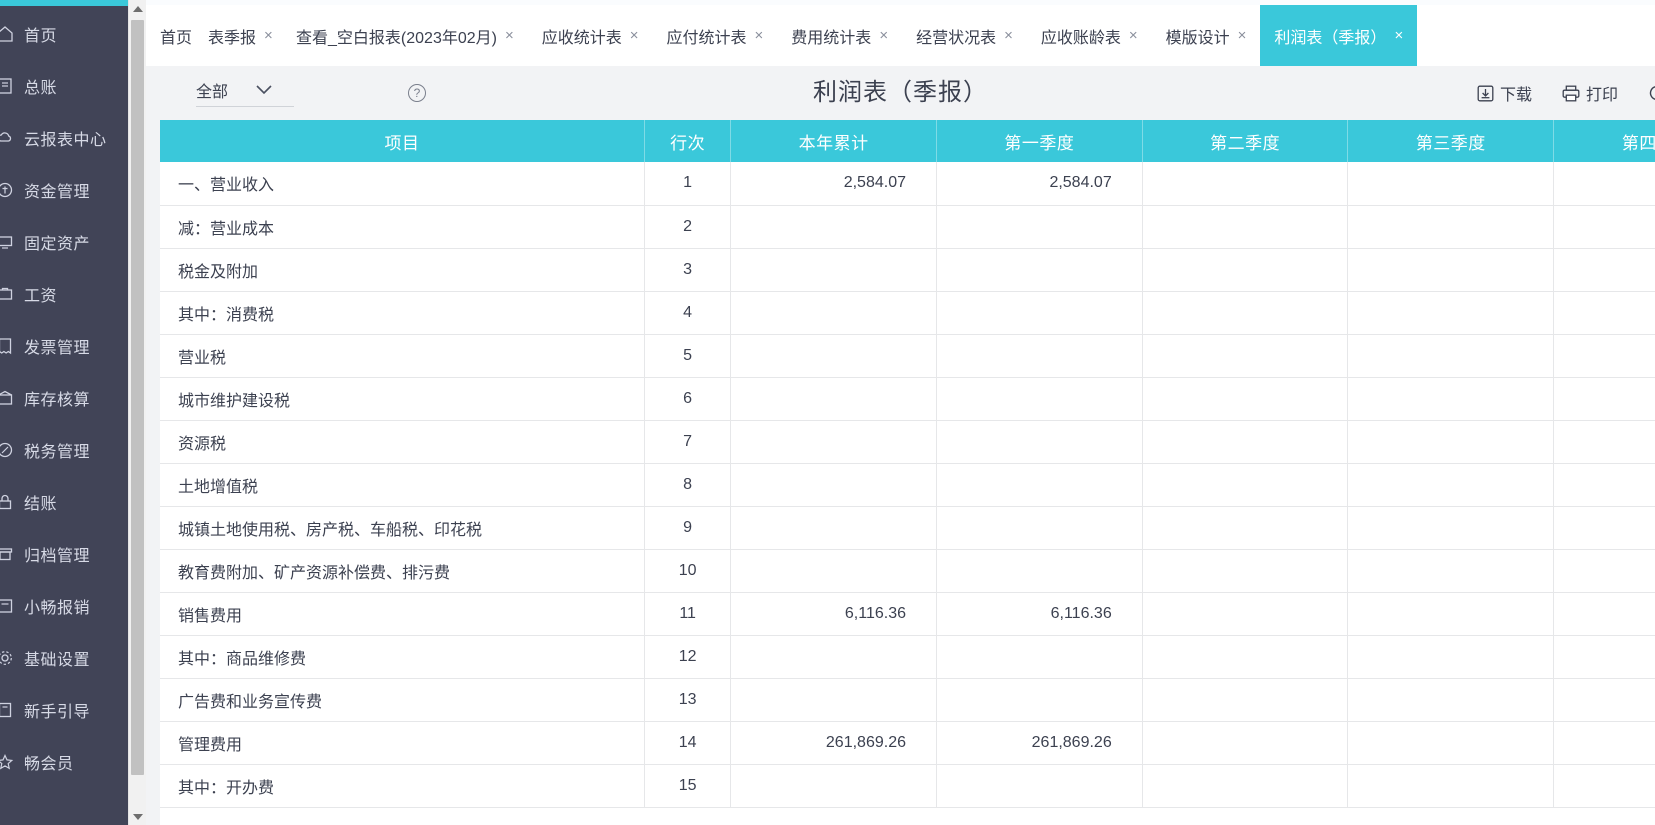  What do you see at coordinates (839, 35) in the screenshot?
I see `tab-5: 费用统计表 ×` at bounding box center [839, 35].